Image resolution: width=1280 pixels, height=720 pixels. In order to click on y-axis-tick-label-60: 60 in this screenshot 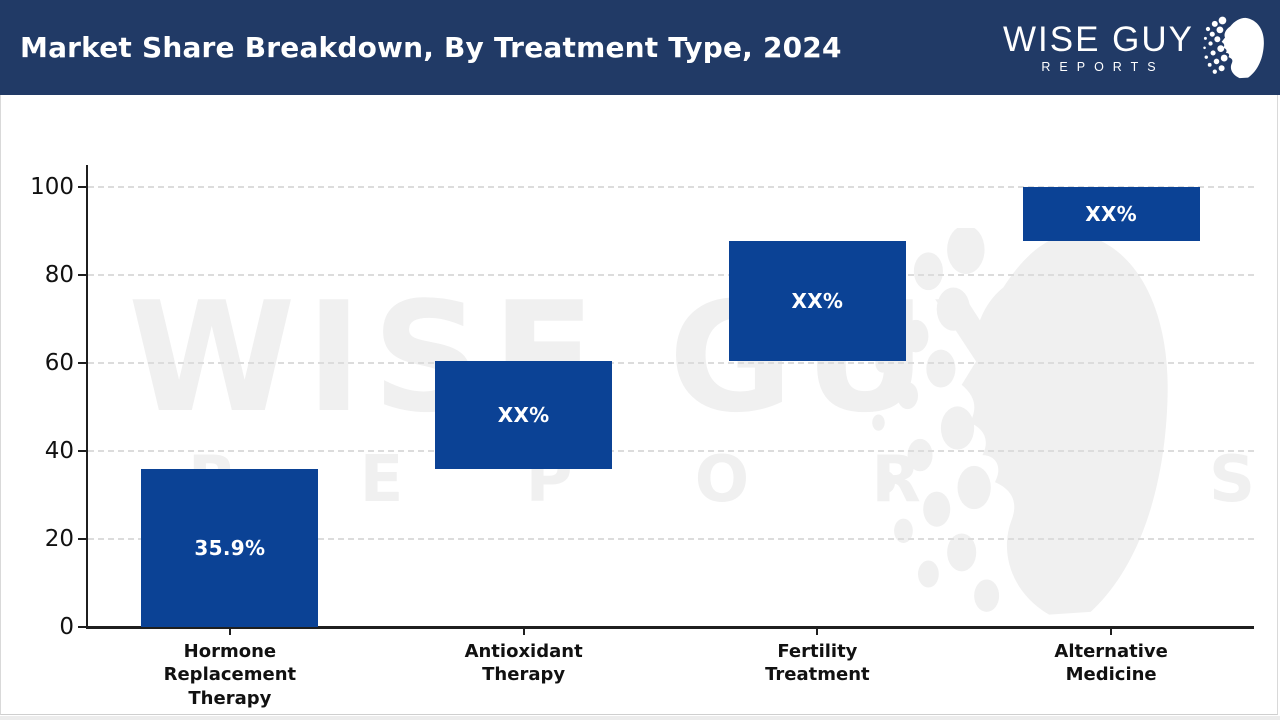, I will do `click(59, 363)`.